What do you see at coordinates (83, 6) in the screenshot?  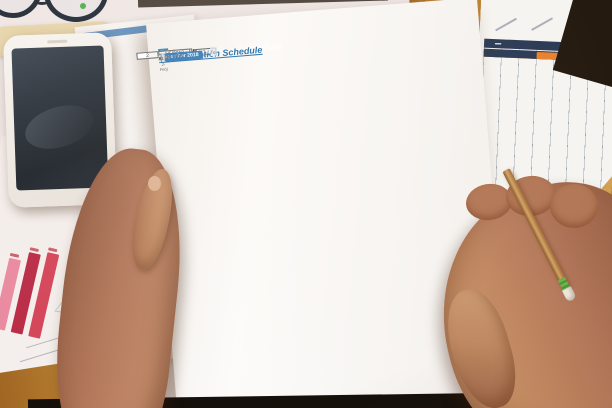 I see `green-sticker-dot` at bounding box center [83, 6].